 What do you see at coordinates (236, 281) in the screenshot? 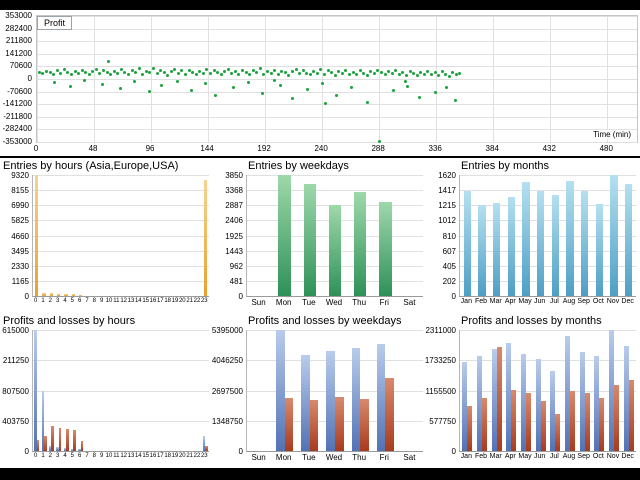
I see `y-tick-label: 481` at bounding box center [236, 281].